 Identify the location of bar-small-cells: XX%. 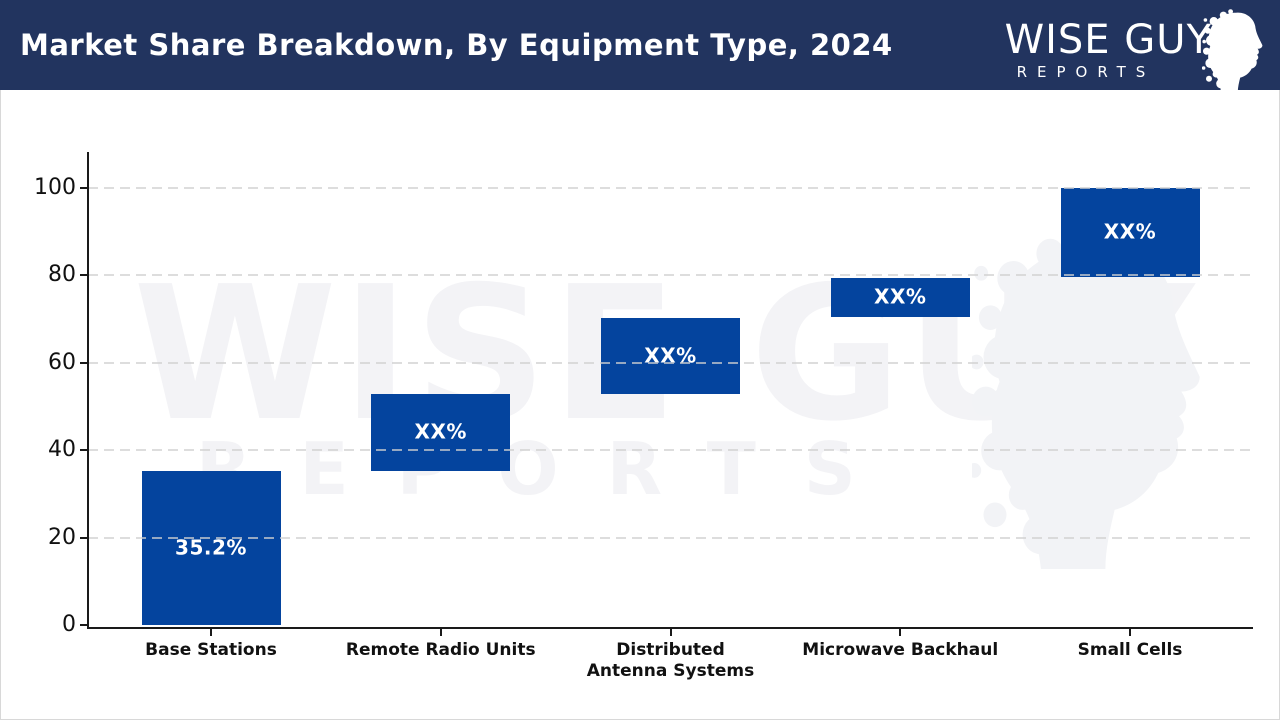
(1130, 232).